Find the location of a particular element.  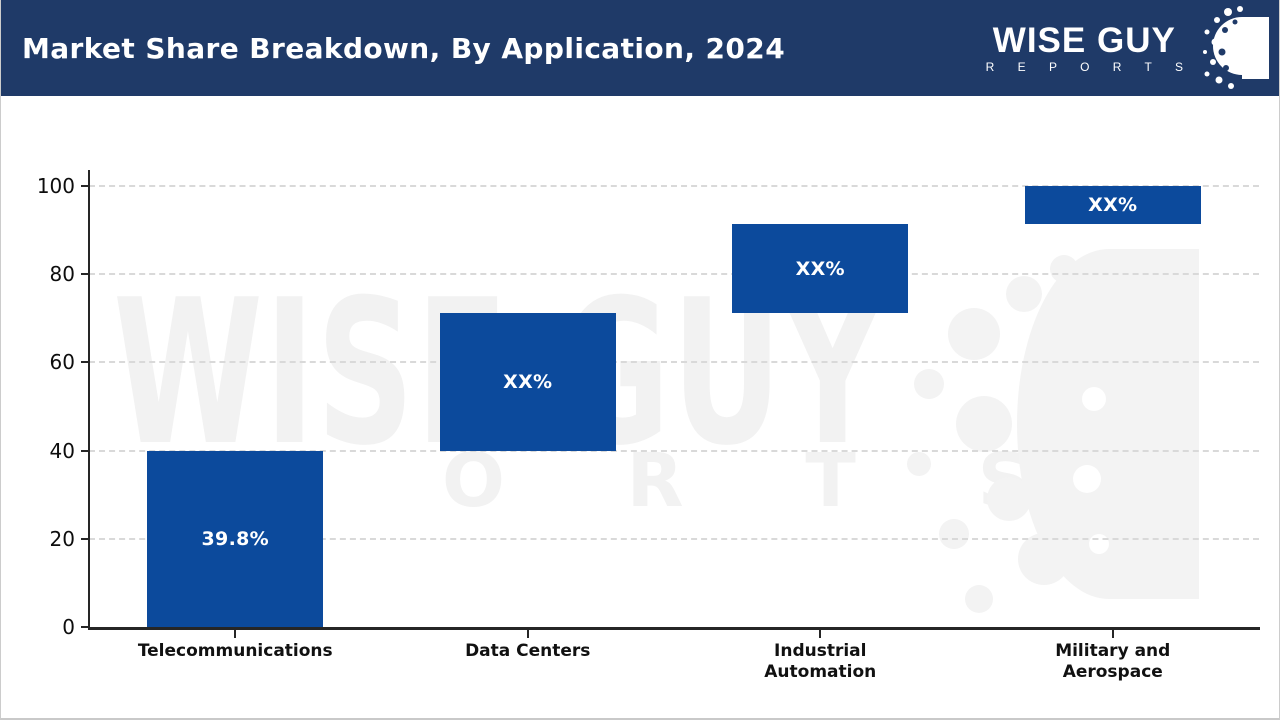

category-label-line: Telecommunications is located at coordinates (235, 651).